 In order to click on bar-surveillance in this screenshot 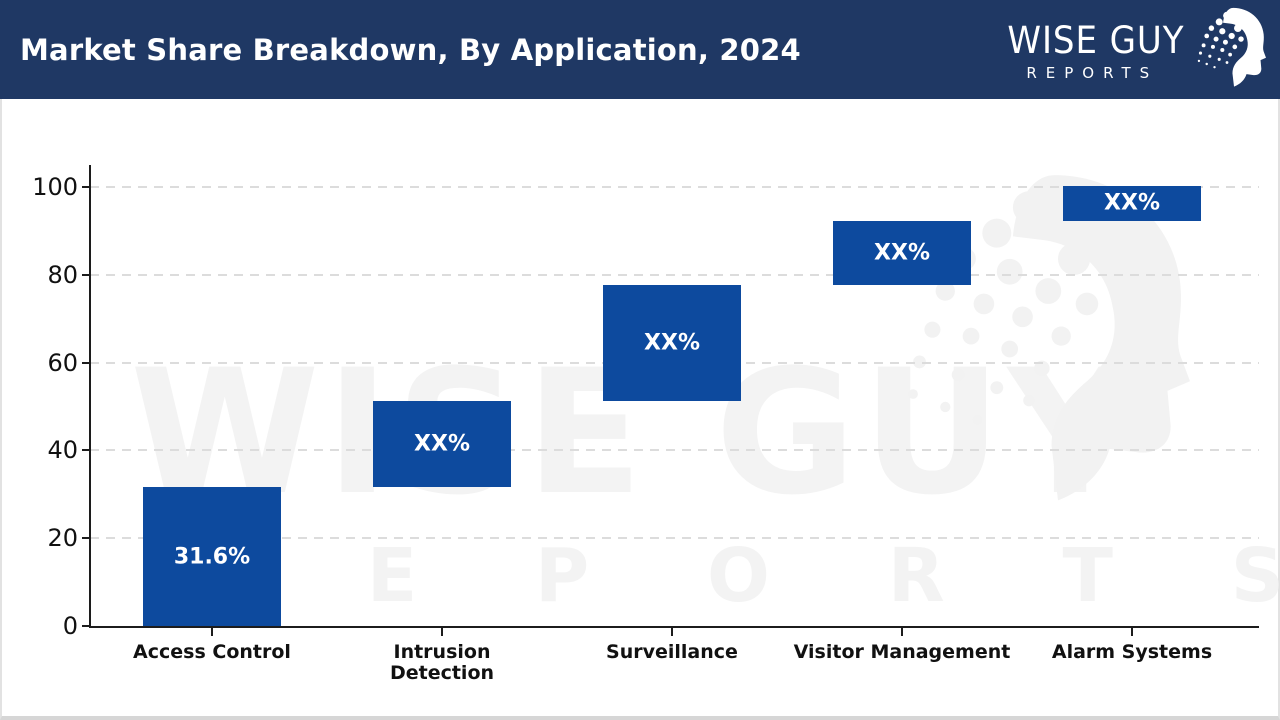, I will do `click(672, 342)`.